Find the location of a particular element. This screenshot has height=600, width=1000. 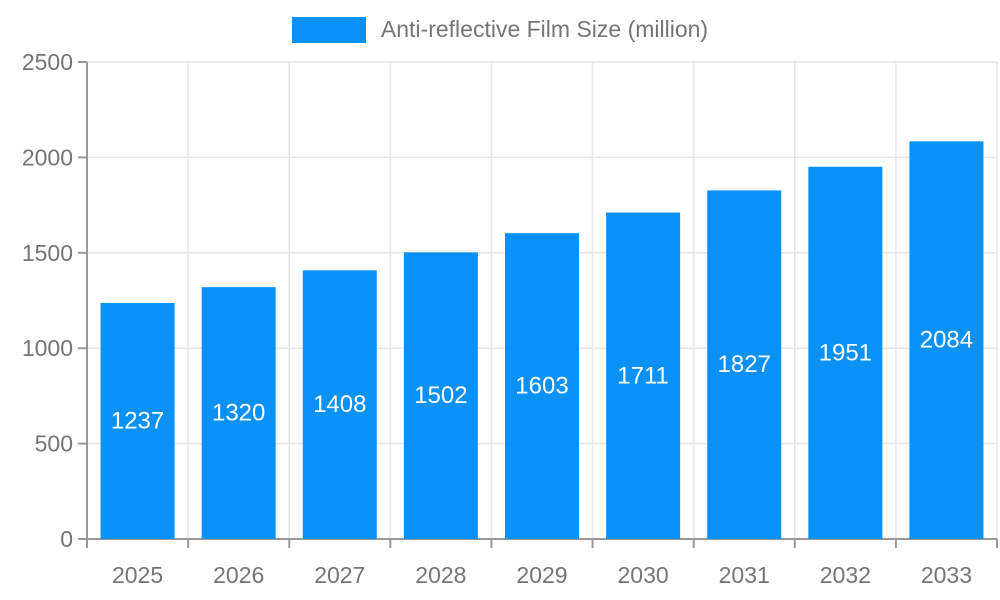

legend-label: Anti-reflective Film Size (million) is located at coordinates (544, 29).